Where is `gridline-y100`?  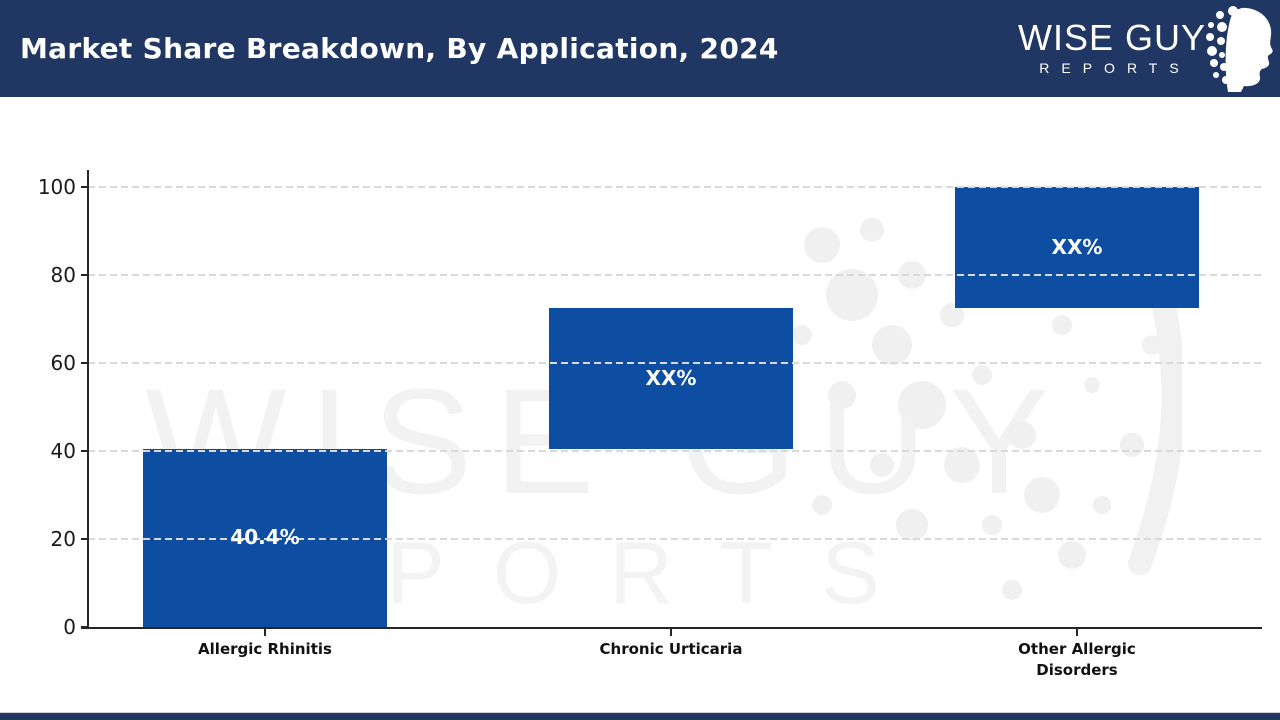 gridline-y100 is located at coordinates (675, 187).